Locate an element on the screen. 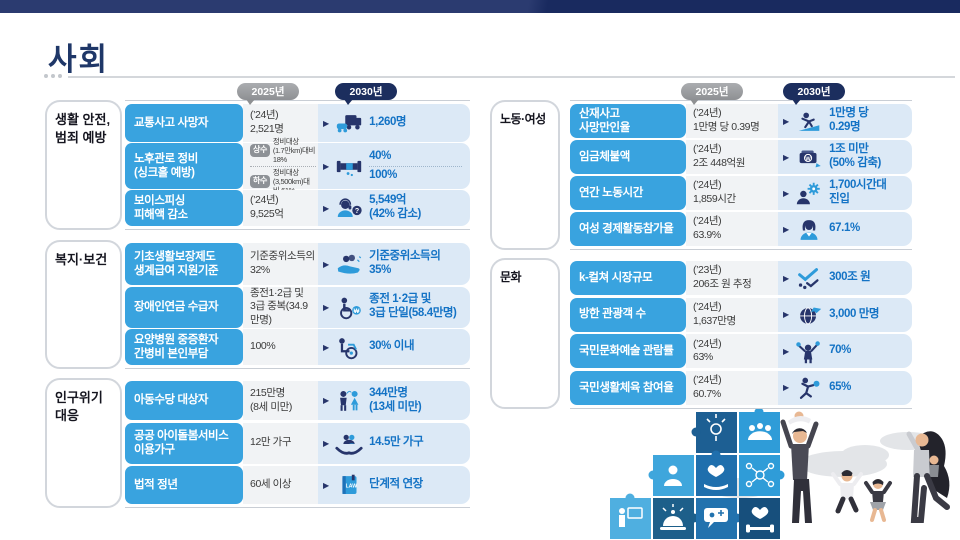  family-figures is located at coordinates (865, 467).